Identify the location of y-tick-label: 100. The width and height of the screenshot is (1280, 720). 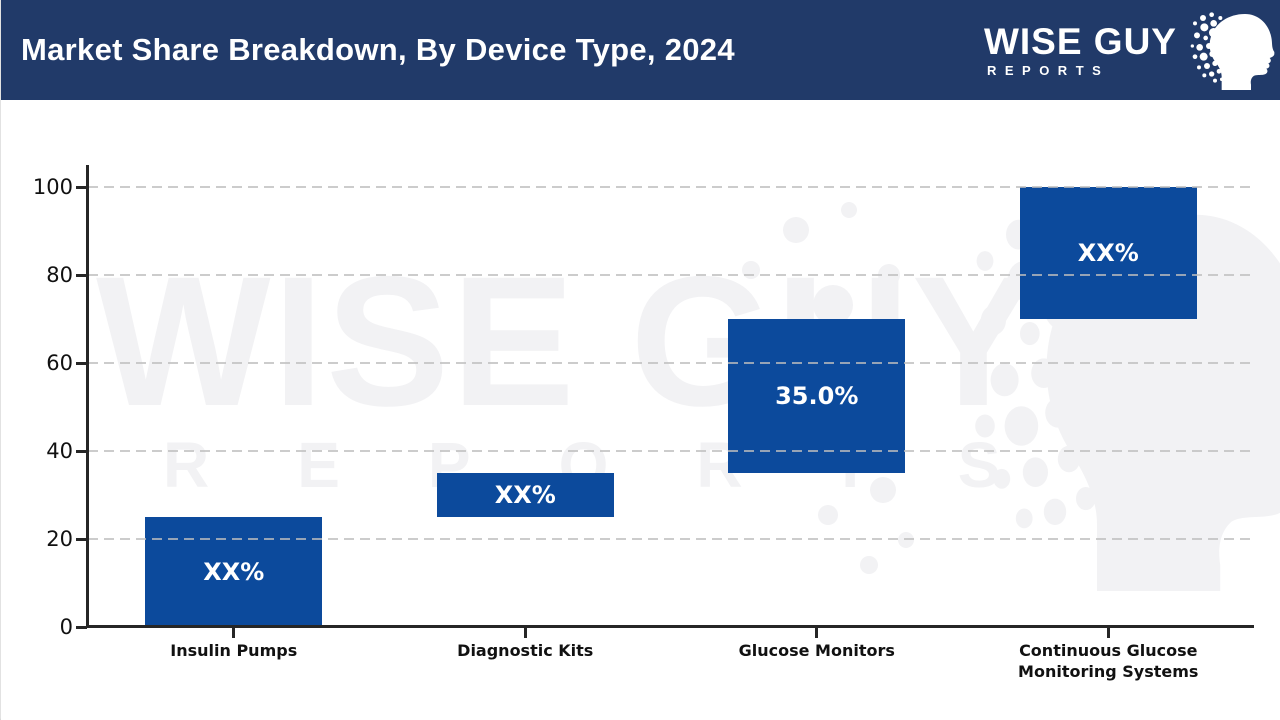
(52, 187).